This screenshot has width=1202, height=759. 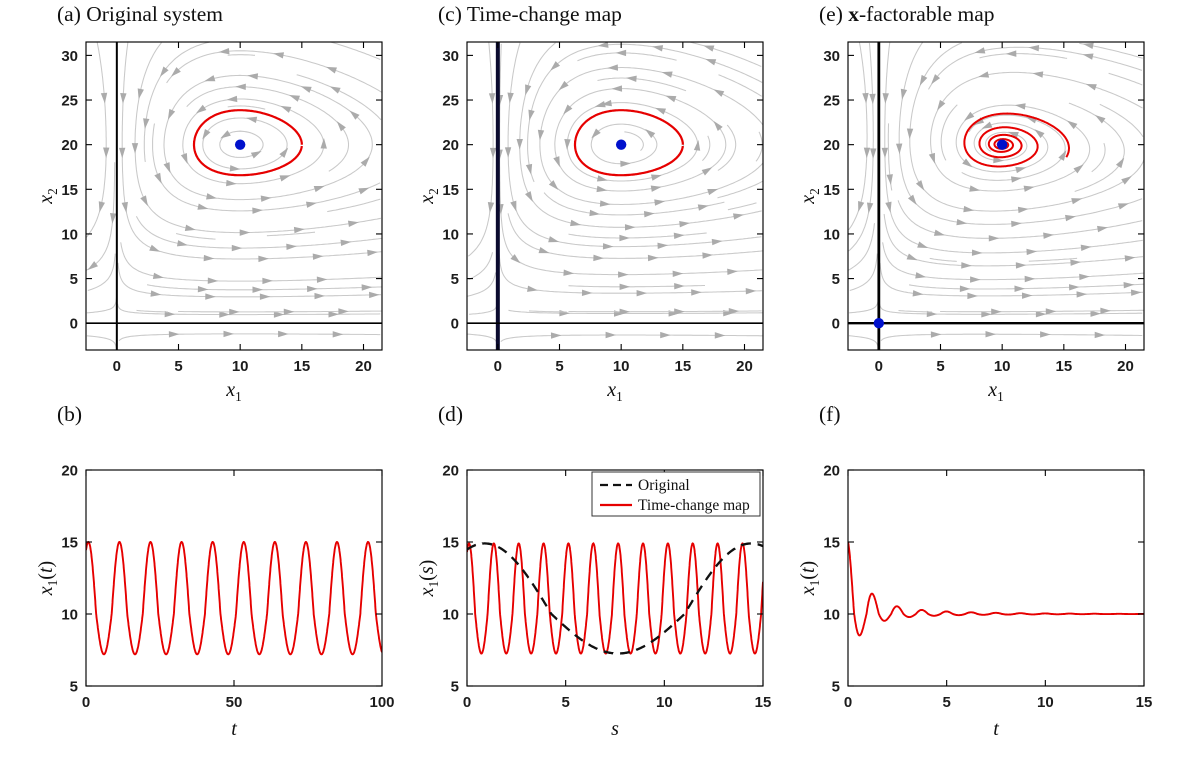 What do you see at coordinates (590, 222) in the screenshot?
I see `phase-plot-time-change: 0 5 10 15 20 0 5 10 15 20 25 30 x1 x2` at bounding box center [590, 222].